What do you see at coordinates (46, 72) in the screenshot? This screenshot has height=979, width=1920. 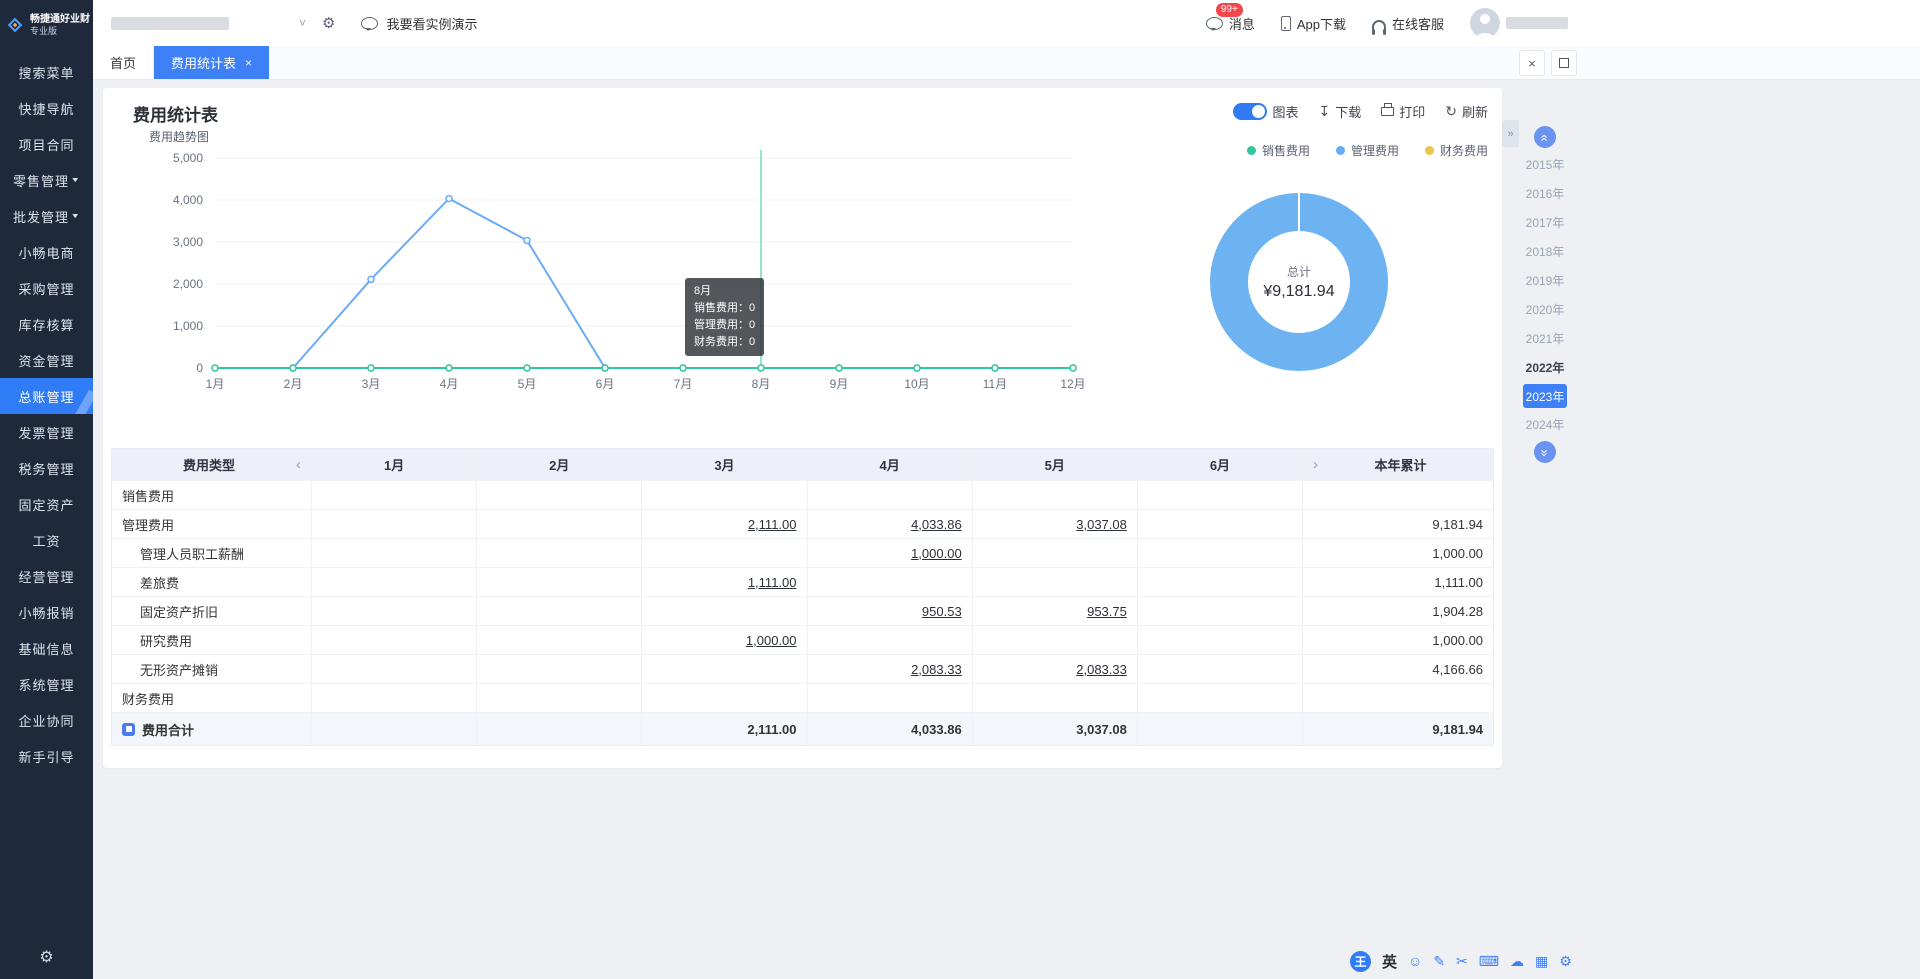 I see `sidebar-item-搜索菜单: 搜索菜单` at bounding box center [46, 72].